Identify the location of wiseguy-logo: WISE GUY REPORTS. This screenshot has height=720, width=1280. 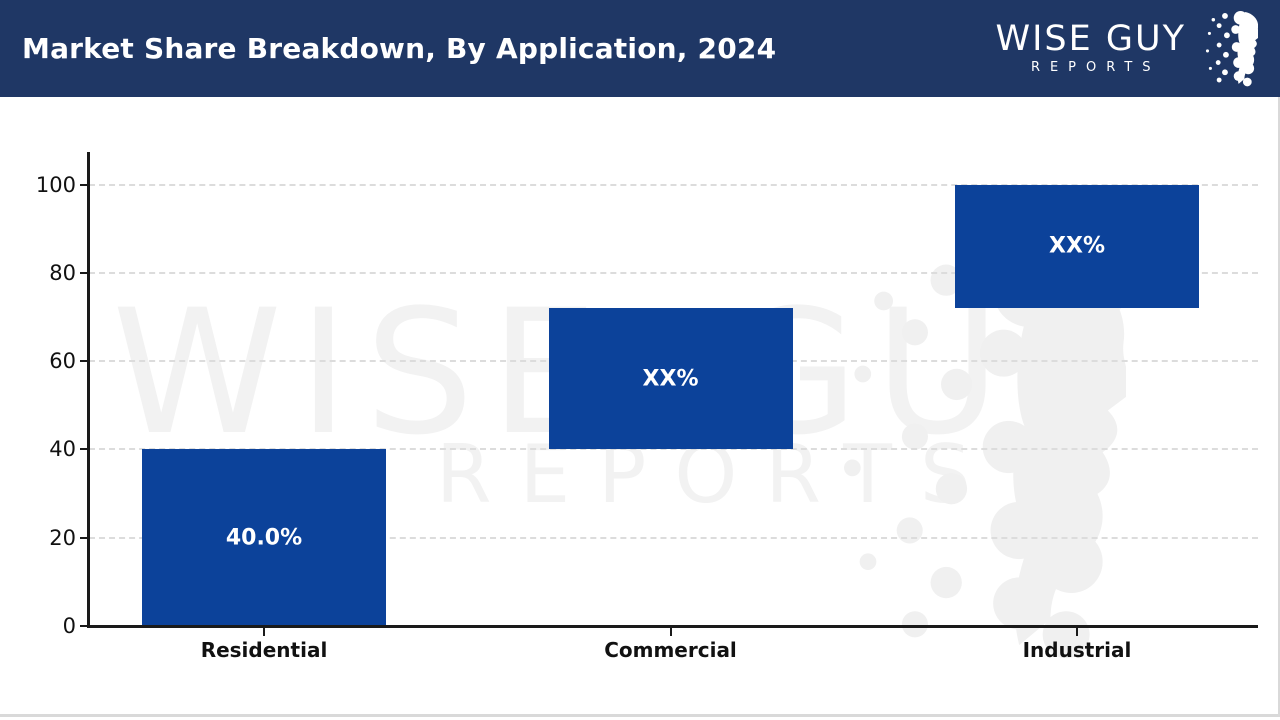
(1127, 49).